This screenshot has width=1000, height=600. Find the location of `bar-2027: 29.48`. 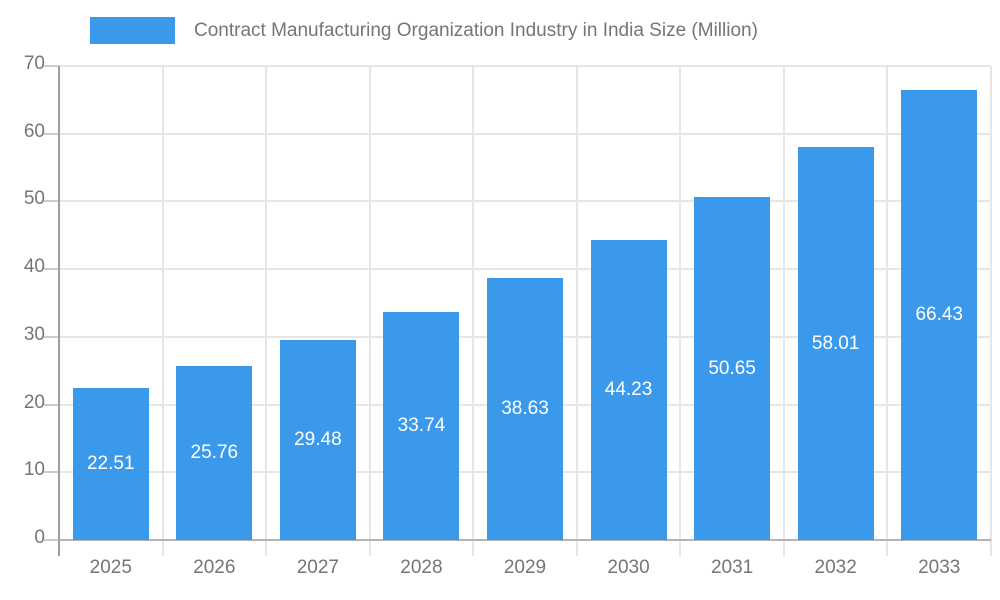

bar-2027: 29.48 is located at coordinates (317, 440).